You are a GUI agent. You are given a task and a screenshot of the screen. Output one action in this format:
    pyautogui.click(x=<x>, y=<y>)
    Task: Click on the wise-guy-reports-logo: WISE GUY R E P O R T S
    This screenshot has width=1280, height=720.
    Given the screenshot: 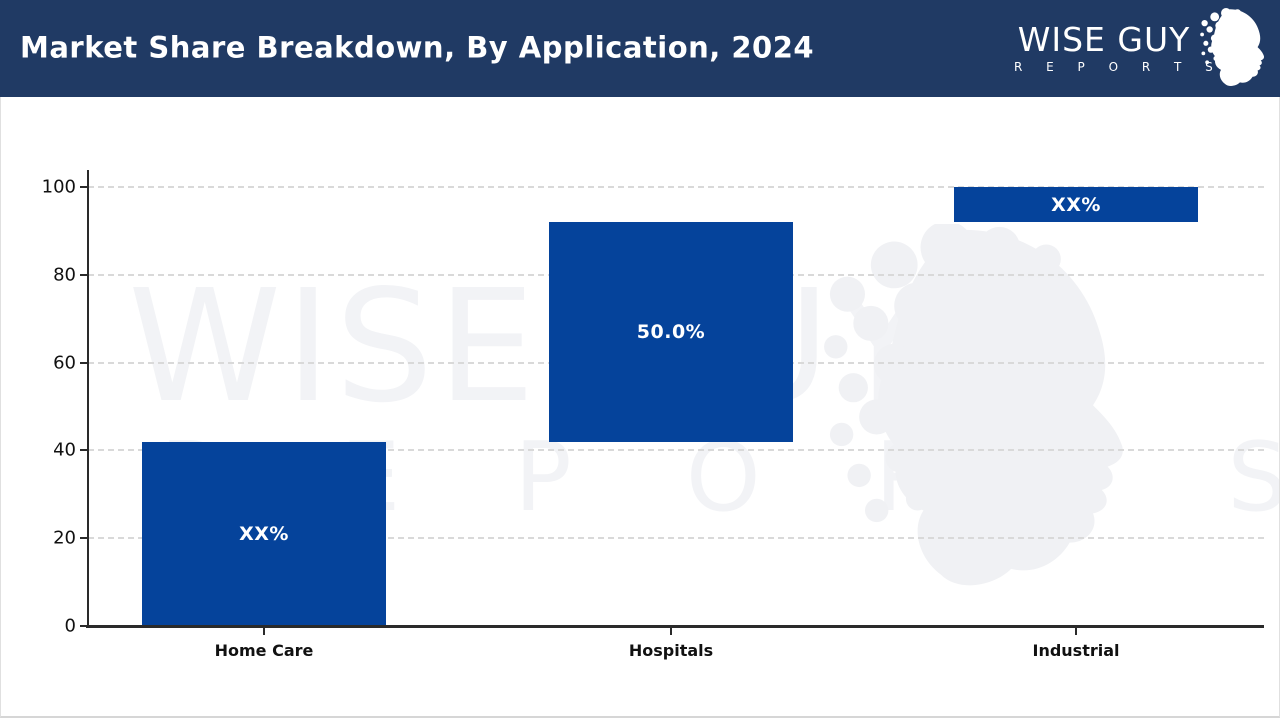 What is the action you would take?
    pyautogui.click(x=1142, y=49)
    